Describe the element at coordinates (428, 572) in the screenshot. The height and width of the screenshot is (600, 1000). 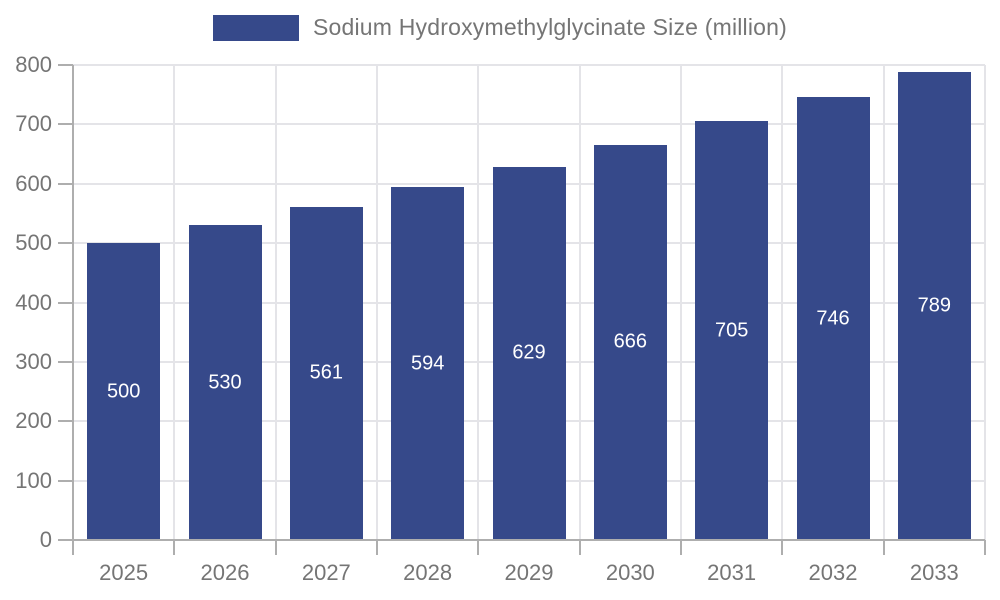
I see `x-tick-label: 2028` at that location.